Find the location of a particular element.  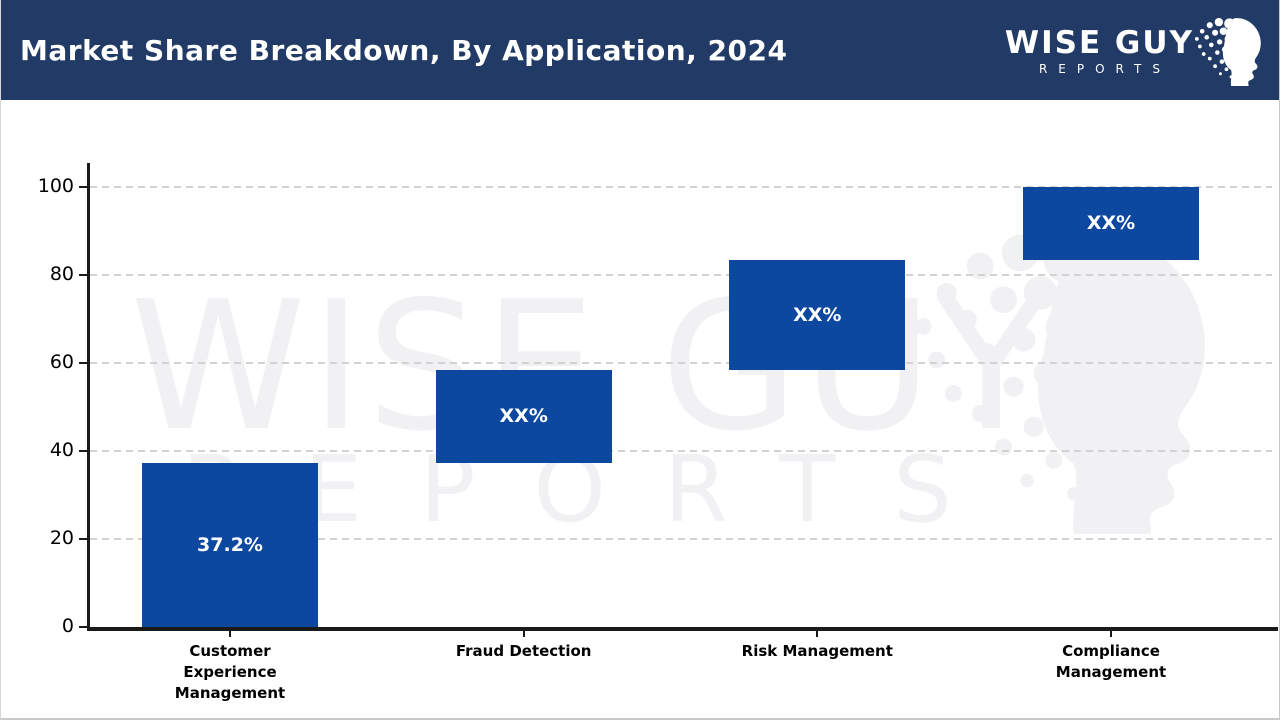

wiseguy-logo: WISE GUY REPORTS is located at coordinates (1135, 51).